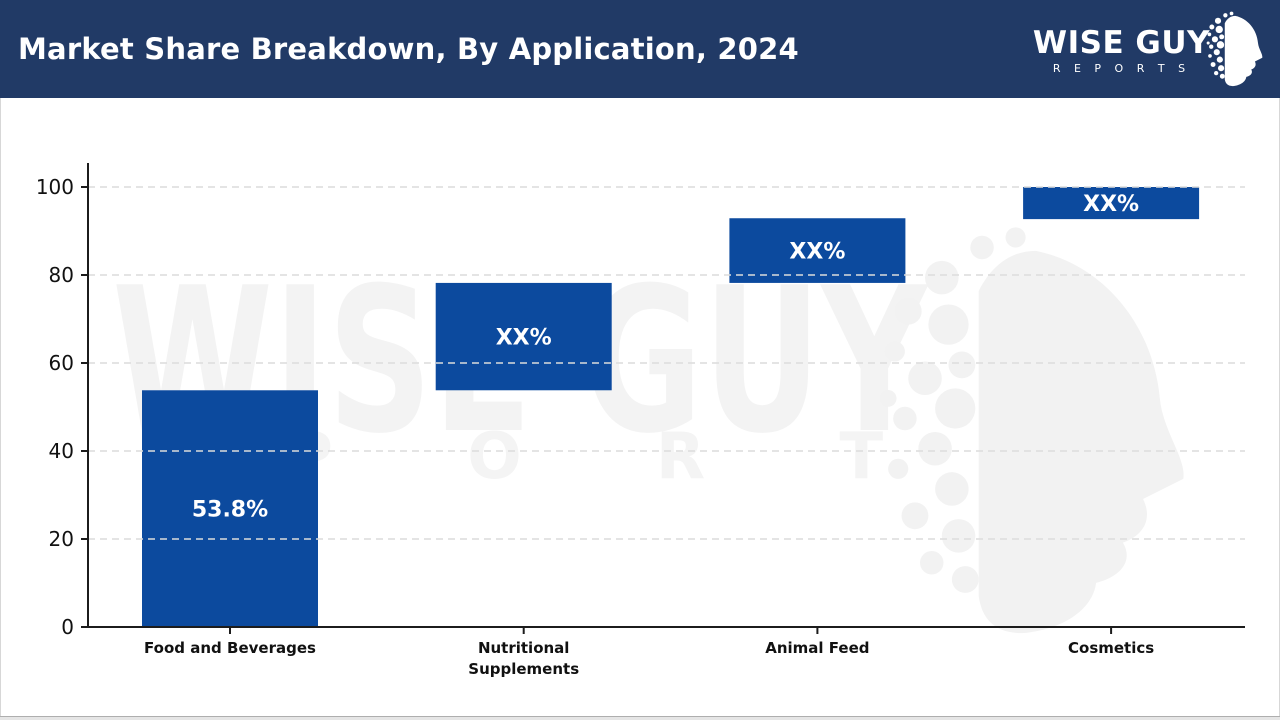 The image size is (1280, 720). I want to click on y-tick-label: 40, so click(61, 451).